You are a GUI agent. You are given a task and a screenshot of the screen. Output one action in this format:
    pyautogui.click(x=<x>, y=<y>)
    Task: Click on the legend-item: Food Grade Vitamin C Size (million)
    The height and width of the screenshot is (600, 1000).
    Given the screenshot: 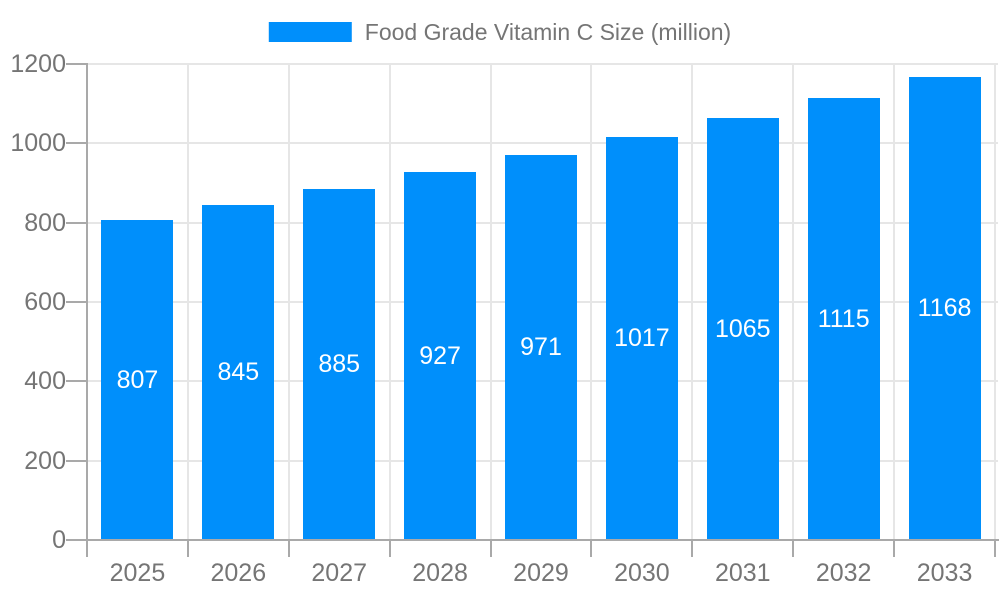 What is the action you would take?
    pyautogui.click(x=500, y=32)
    